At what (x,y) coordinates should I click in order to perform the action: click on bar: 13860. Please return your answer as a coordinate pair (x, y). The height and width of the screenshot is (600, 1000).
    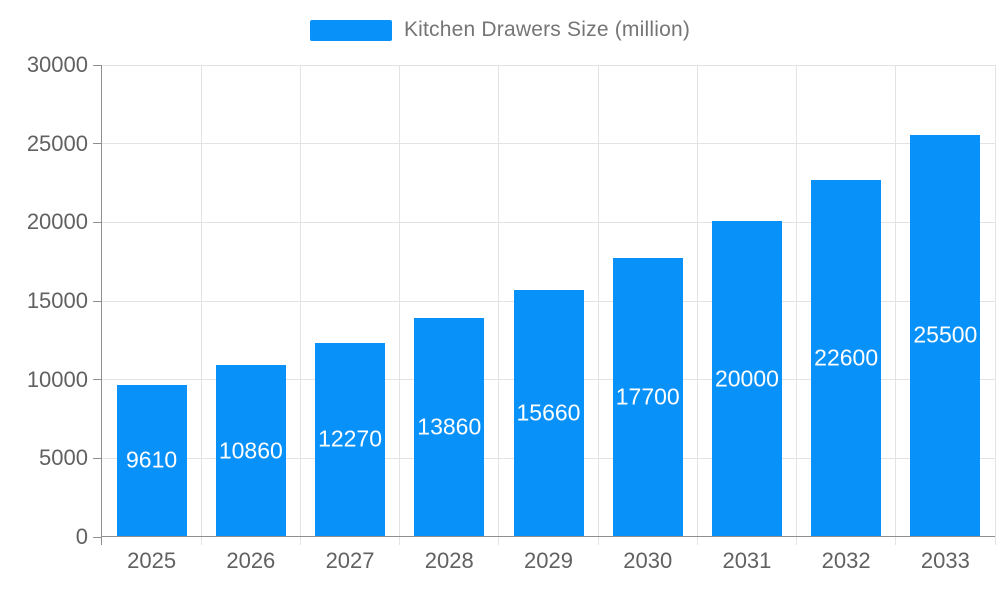
    Looking at the image, I should click on (449, 426).